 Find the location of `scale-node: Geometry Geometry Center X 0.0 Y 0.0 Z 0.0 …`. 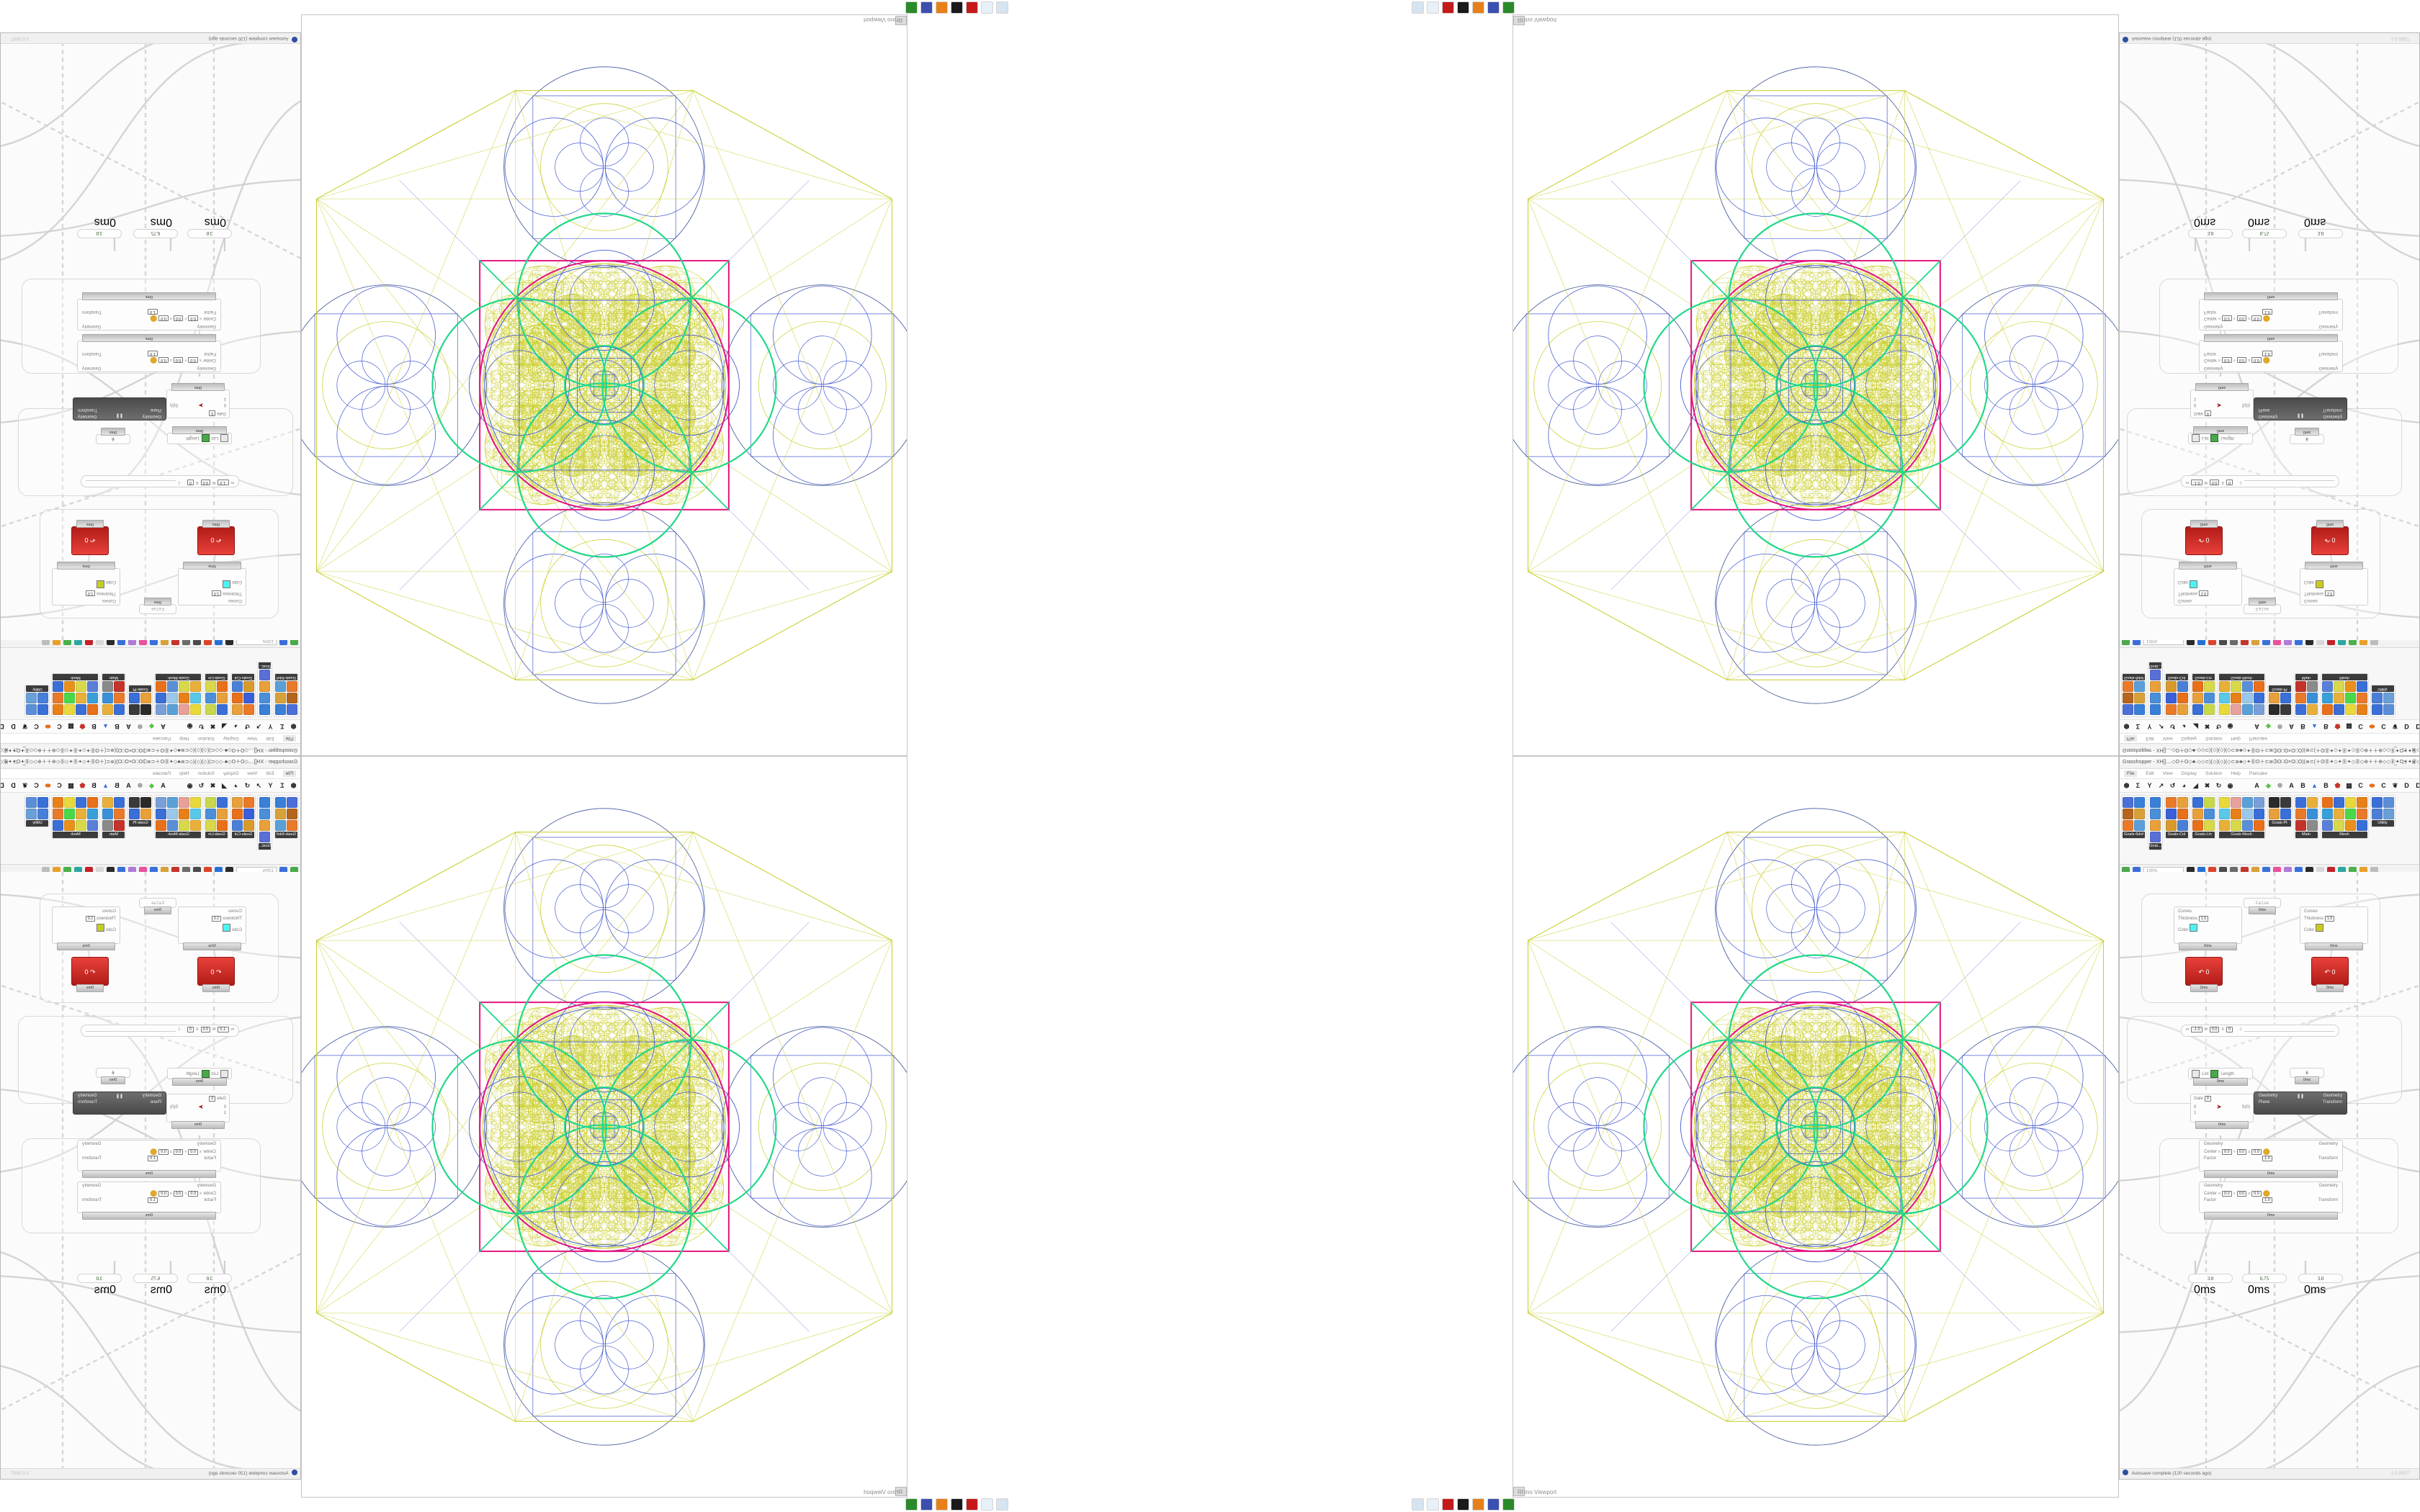

scale-node: Geometry Geometry Center X 0.0 Y 0.0 Z 0.0 … is located at coordinates (149, 311).